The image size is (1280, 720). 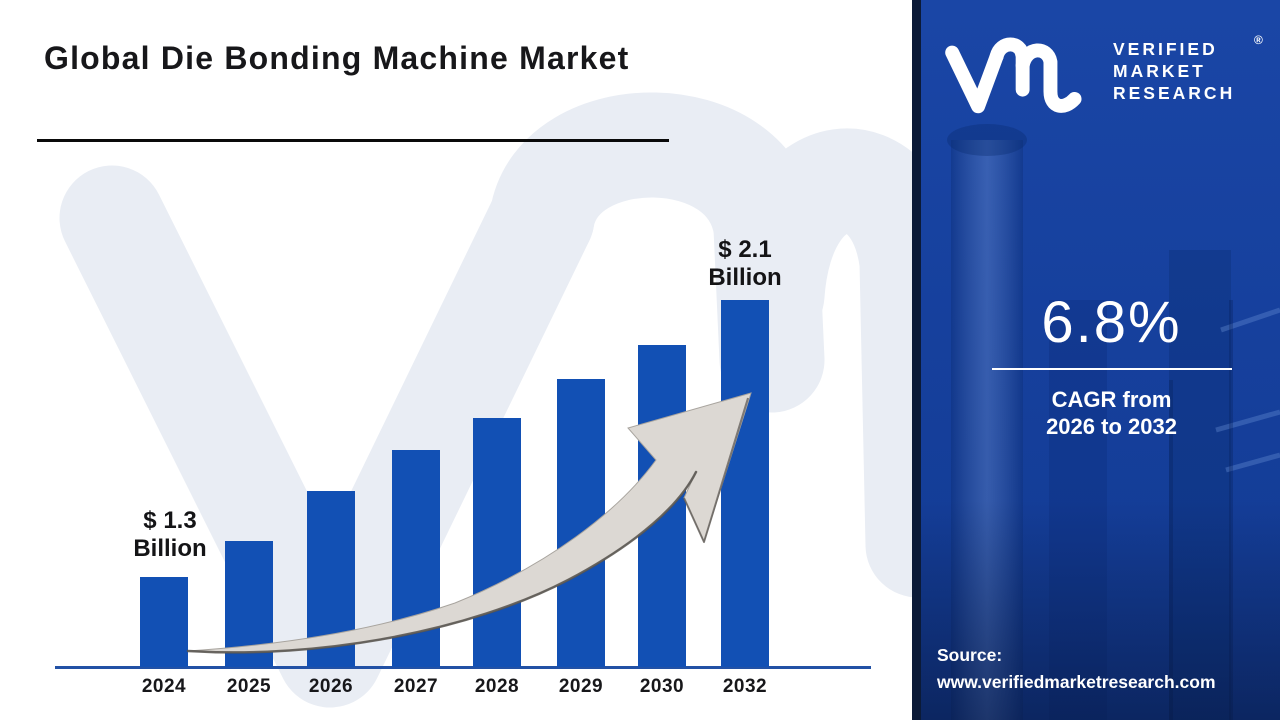 I want to click on brand-word-verified: VERIFIED, so click(x=1165, y=49).